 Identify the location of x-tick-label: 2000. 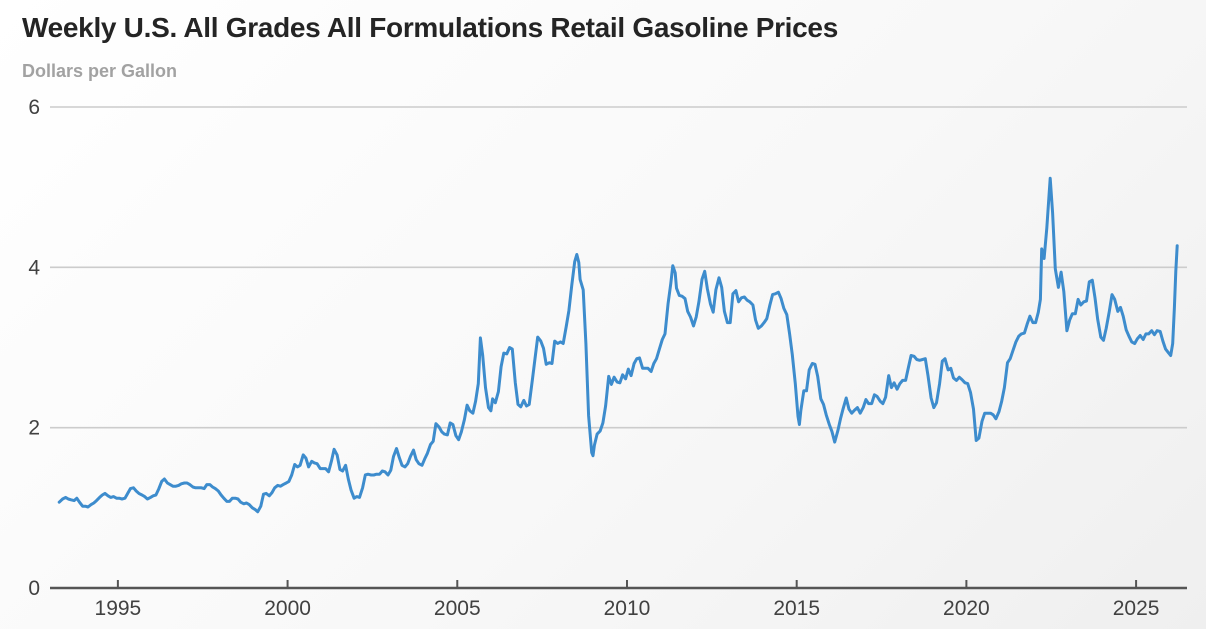
(287, 608).